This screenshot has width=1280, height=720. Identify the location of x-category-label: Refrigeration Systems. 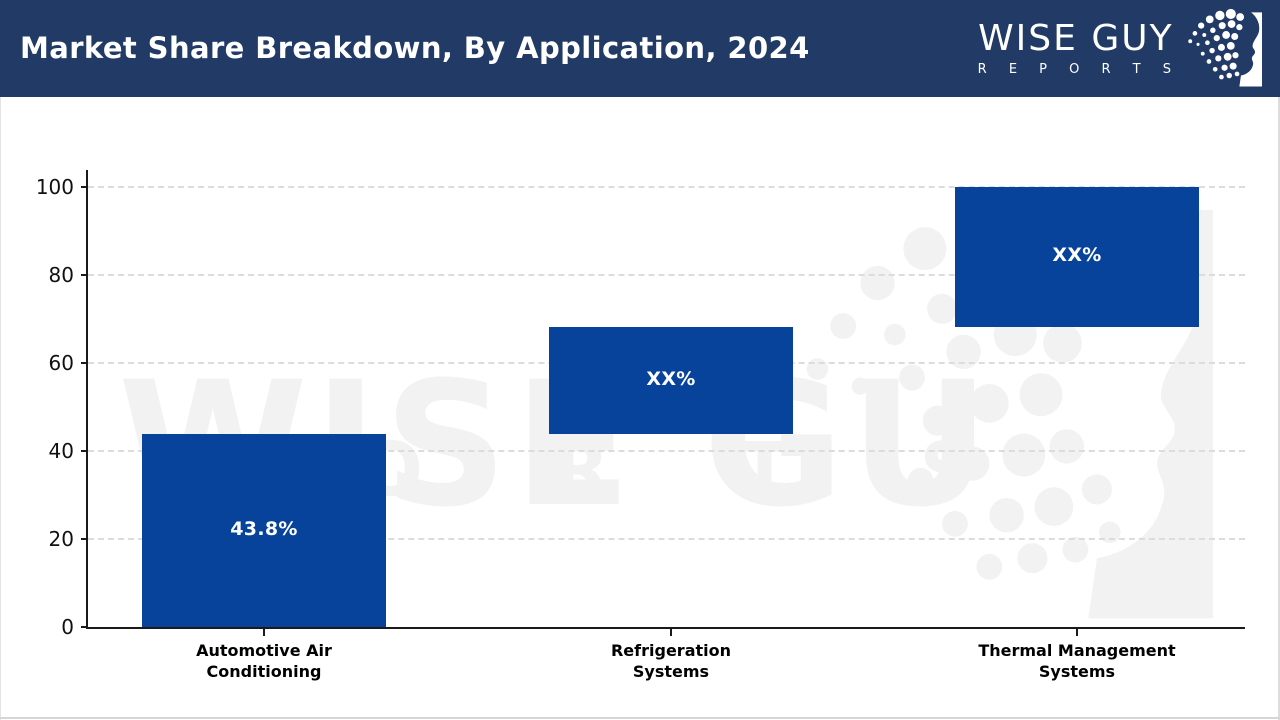
(670, 661).